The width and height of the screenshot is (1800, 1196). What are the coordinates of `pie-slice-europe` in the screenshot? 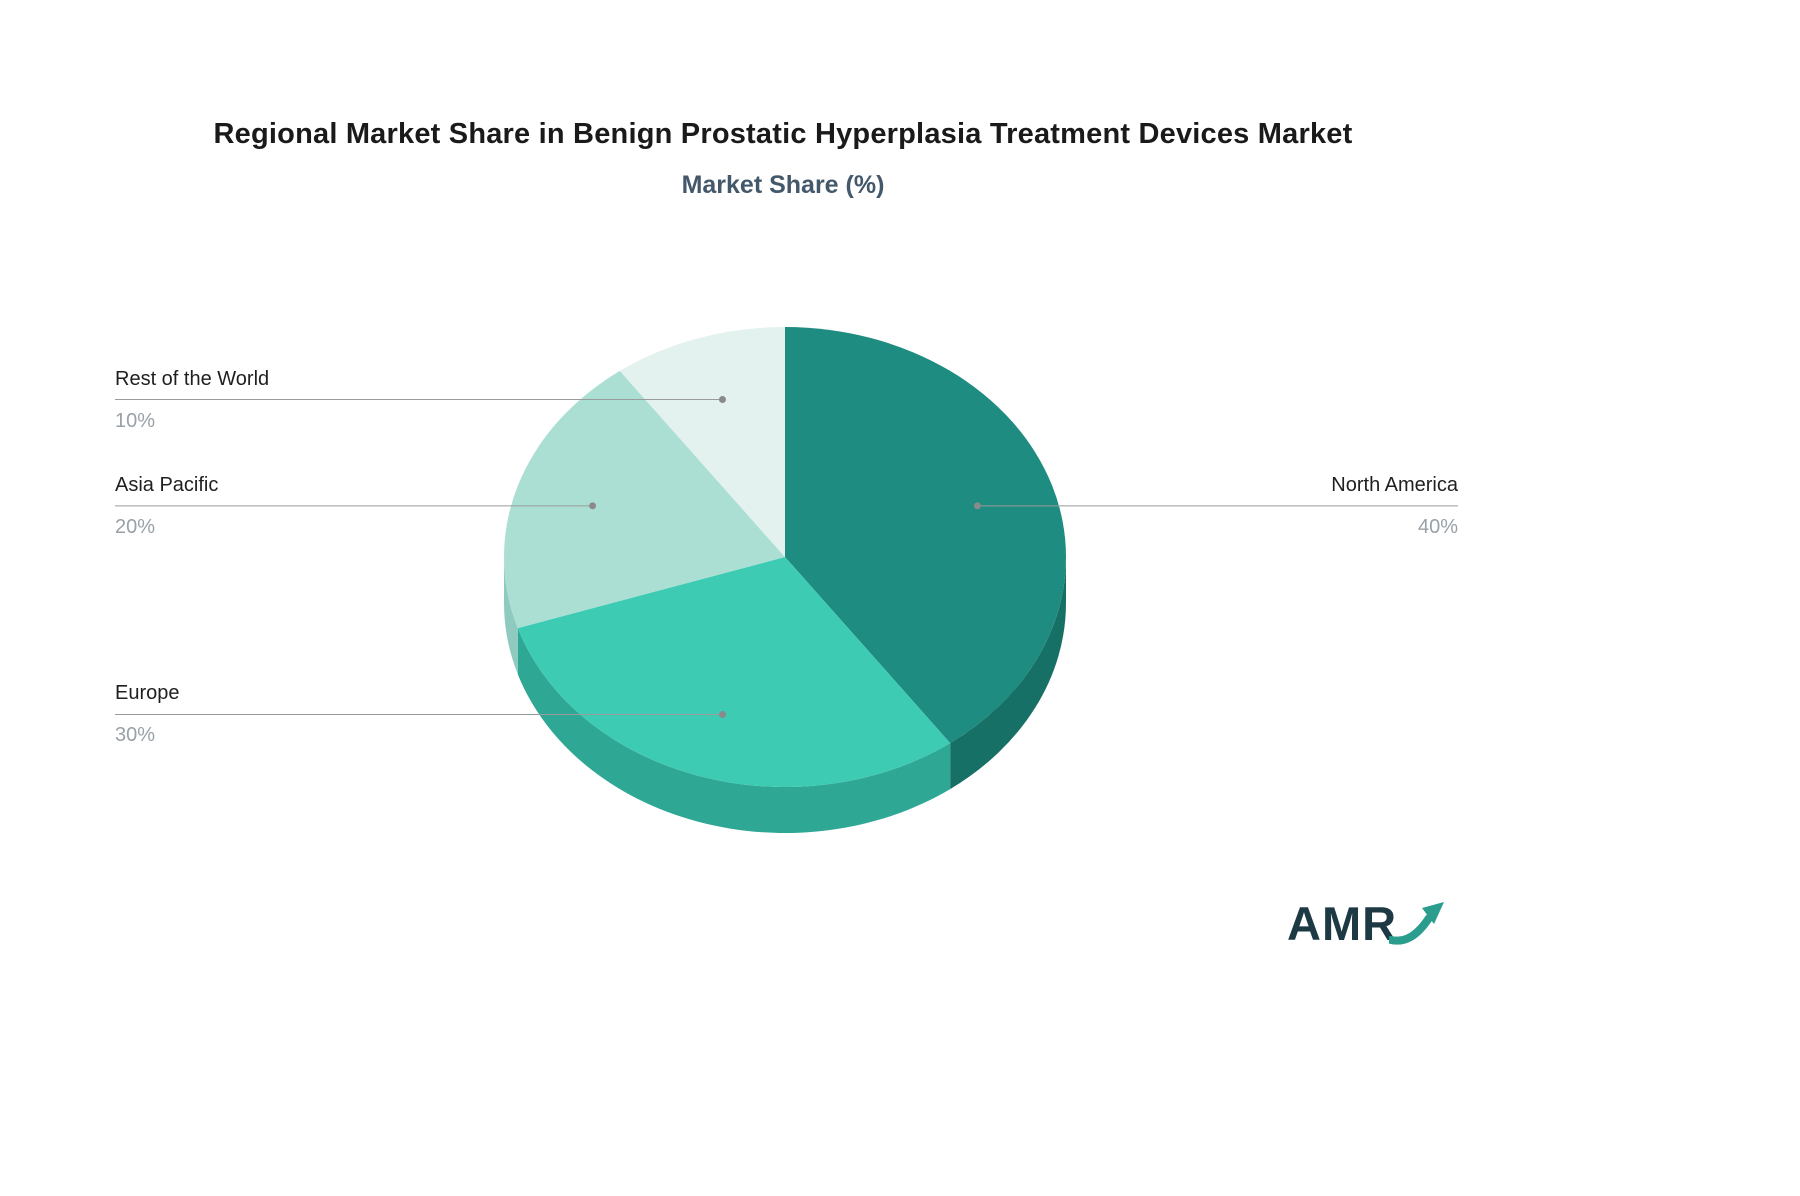 It's located at (734, 672).